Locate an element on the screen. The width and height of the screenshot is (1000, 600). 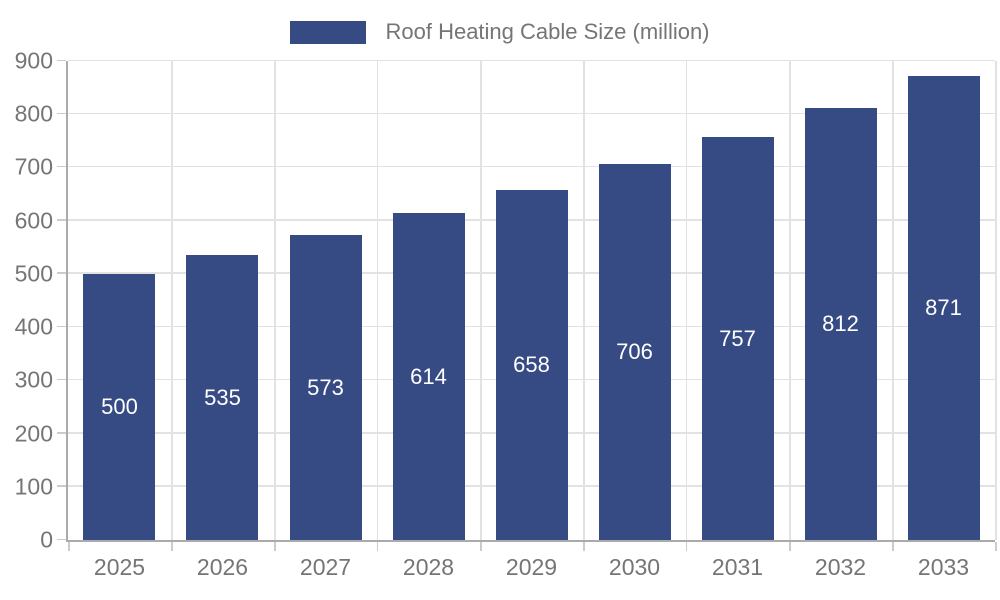
y-tick-label: 800 is located at coordinates (33, 113).